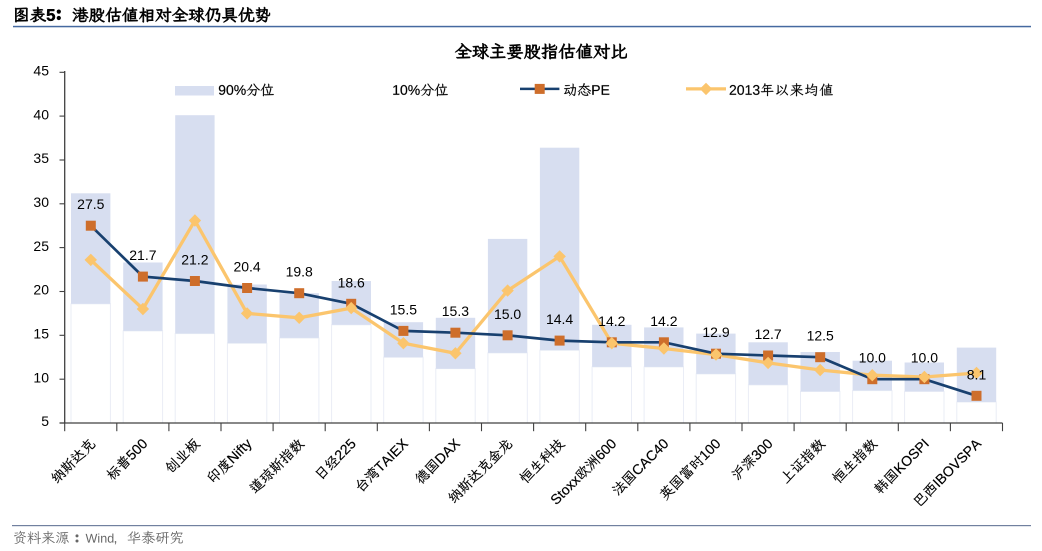  What do you see at coordinates (455, 311) in the screenshot?
I see `svg-text: 15.3` at bounding box center [455, 311].